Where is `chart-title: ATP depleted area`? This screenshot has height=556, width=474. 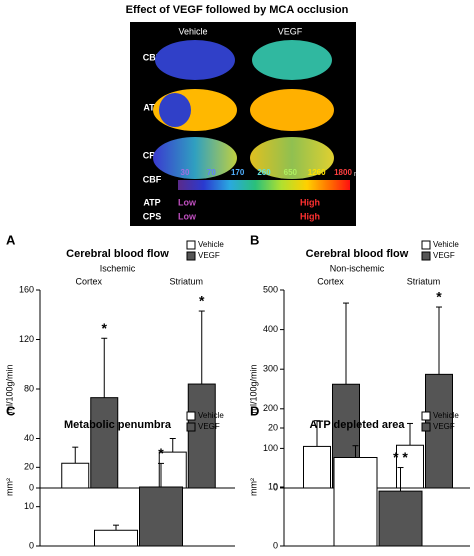
chart-title: ATP depleted area is located at coordinates (358, 425).